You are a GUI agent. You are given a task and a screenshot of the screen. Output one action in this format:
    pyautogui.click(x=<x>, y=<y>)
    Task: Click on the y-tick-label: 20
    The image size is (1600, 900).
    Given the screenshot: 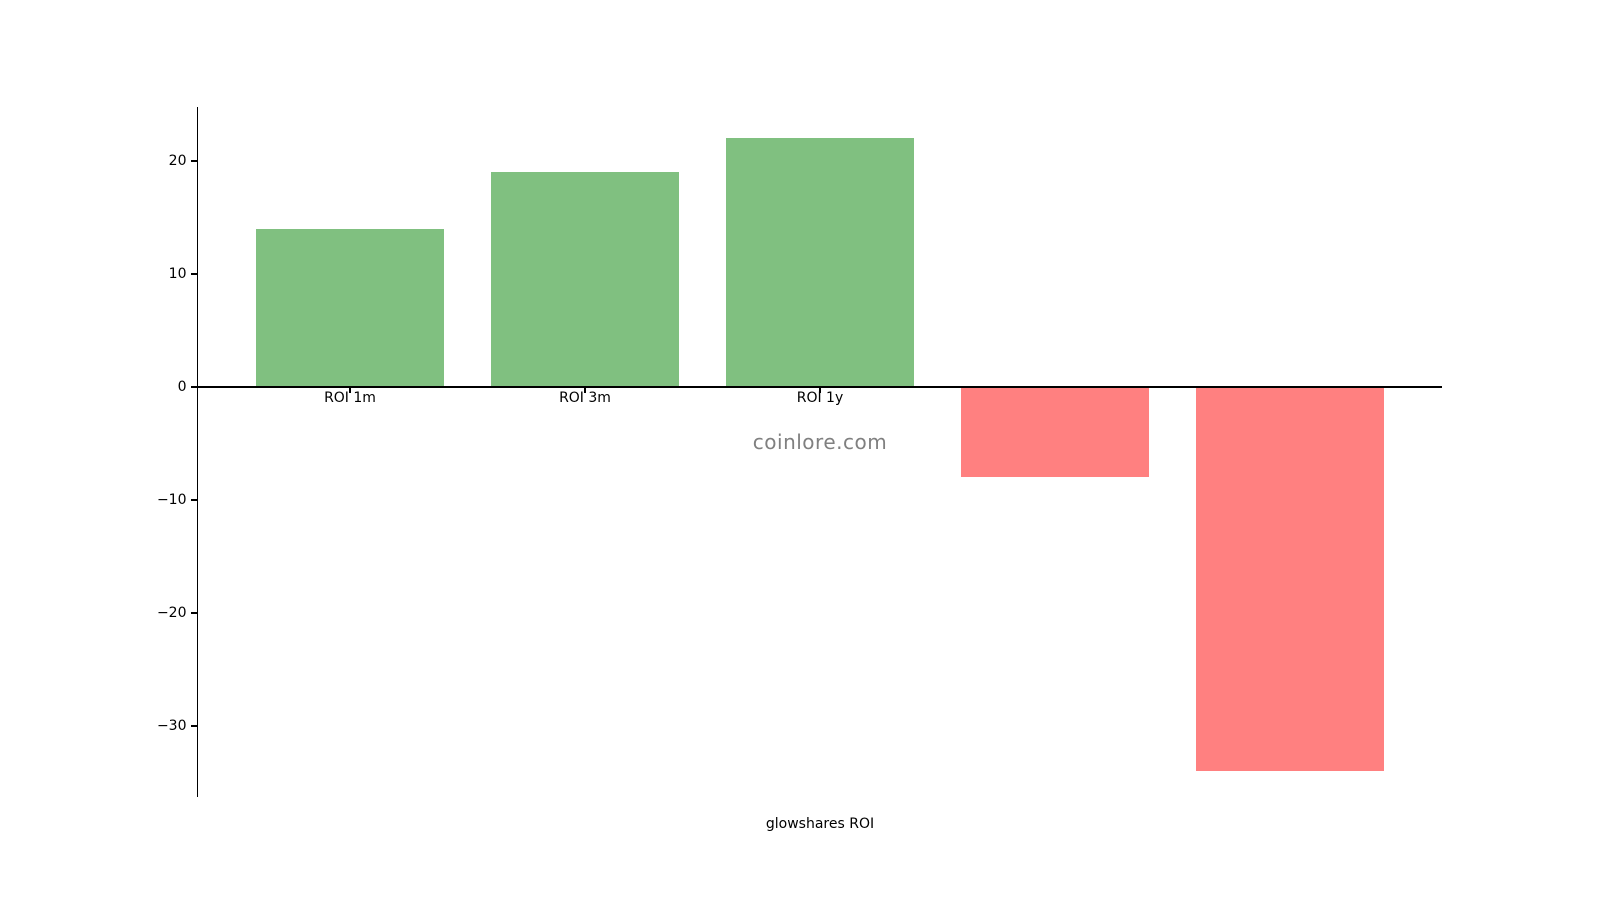 What is the action you would take?
    pyautogui.click(x=177, y=161)
    